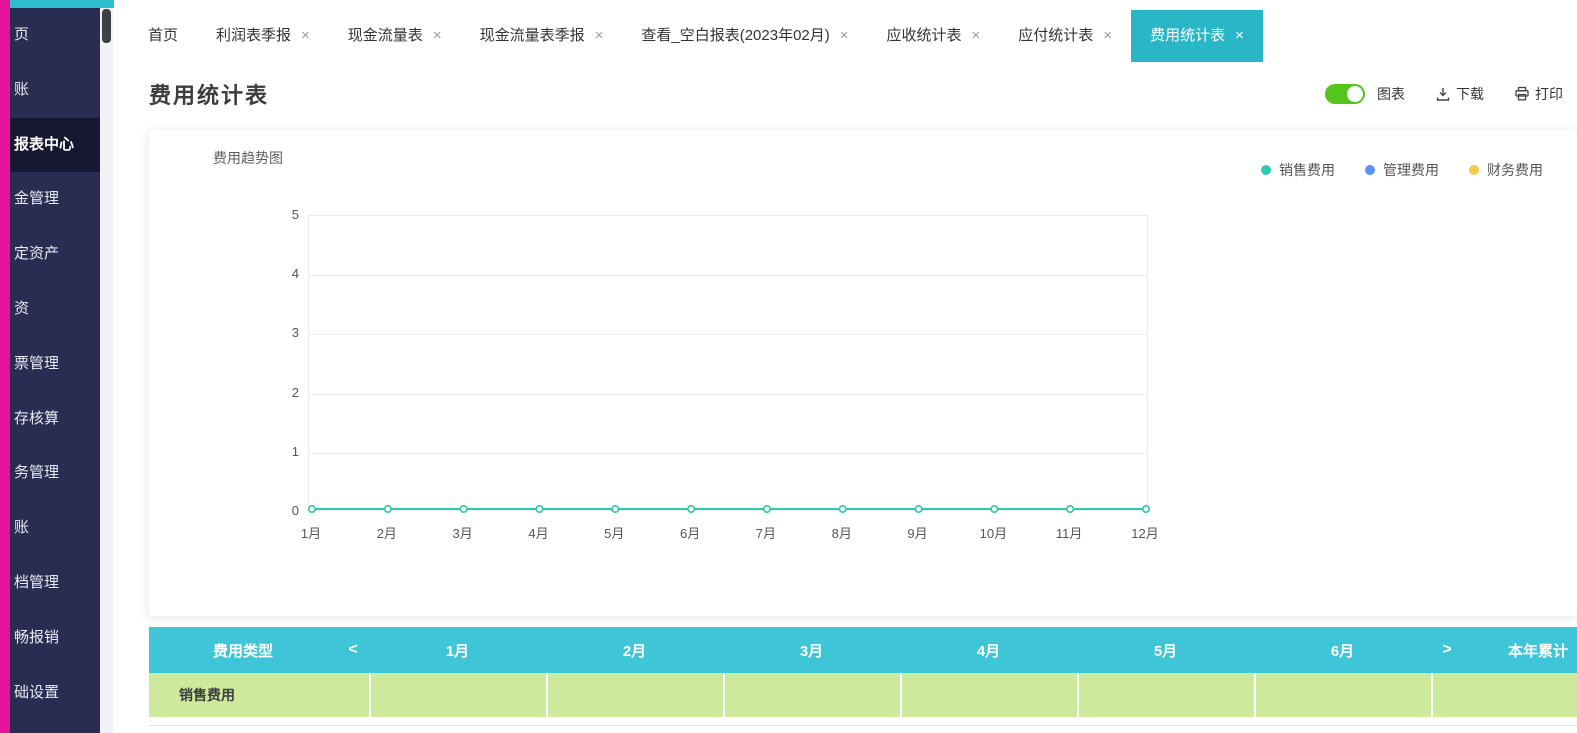  I want to click on sidebar-item: 金管理, so click(37, 199).